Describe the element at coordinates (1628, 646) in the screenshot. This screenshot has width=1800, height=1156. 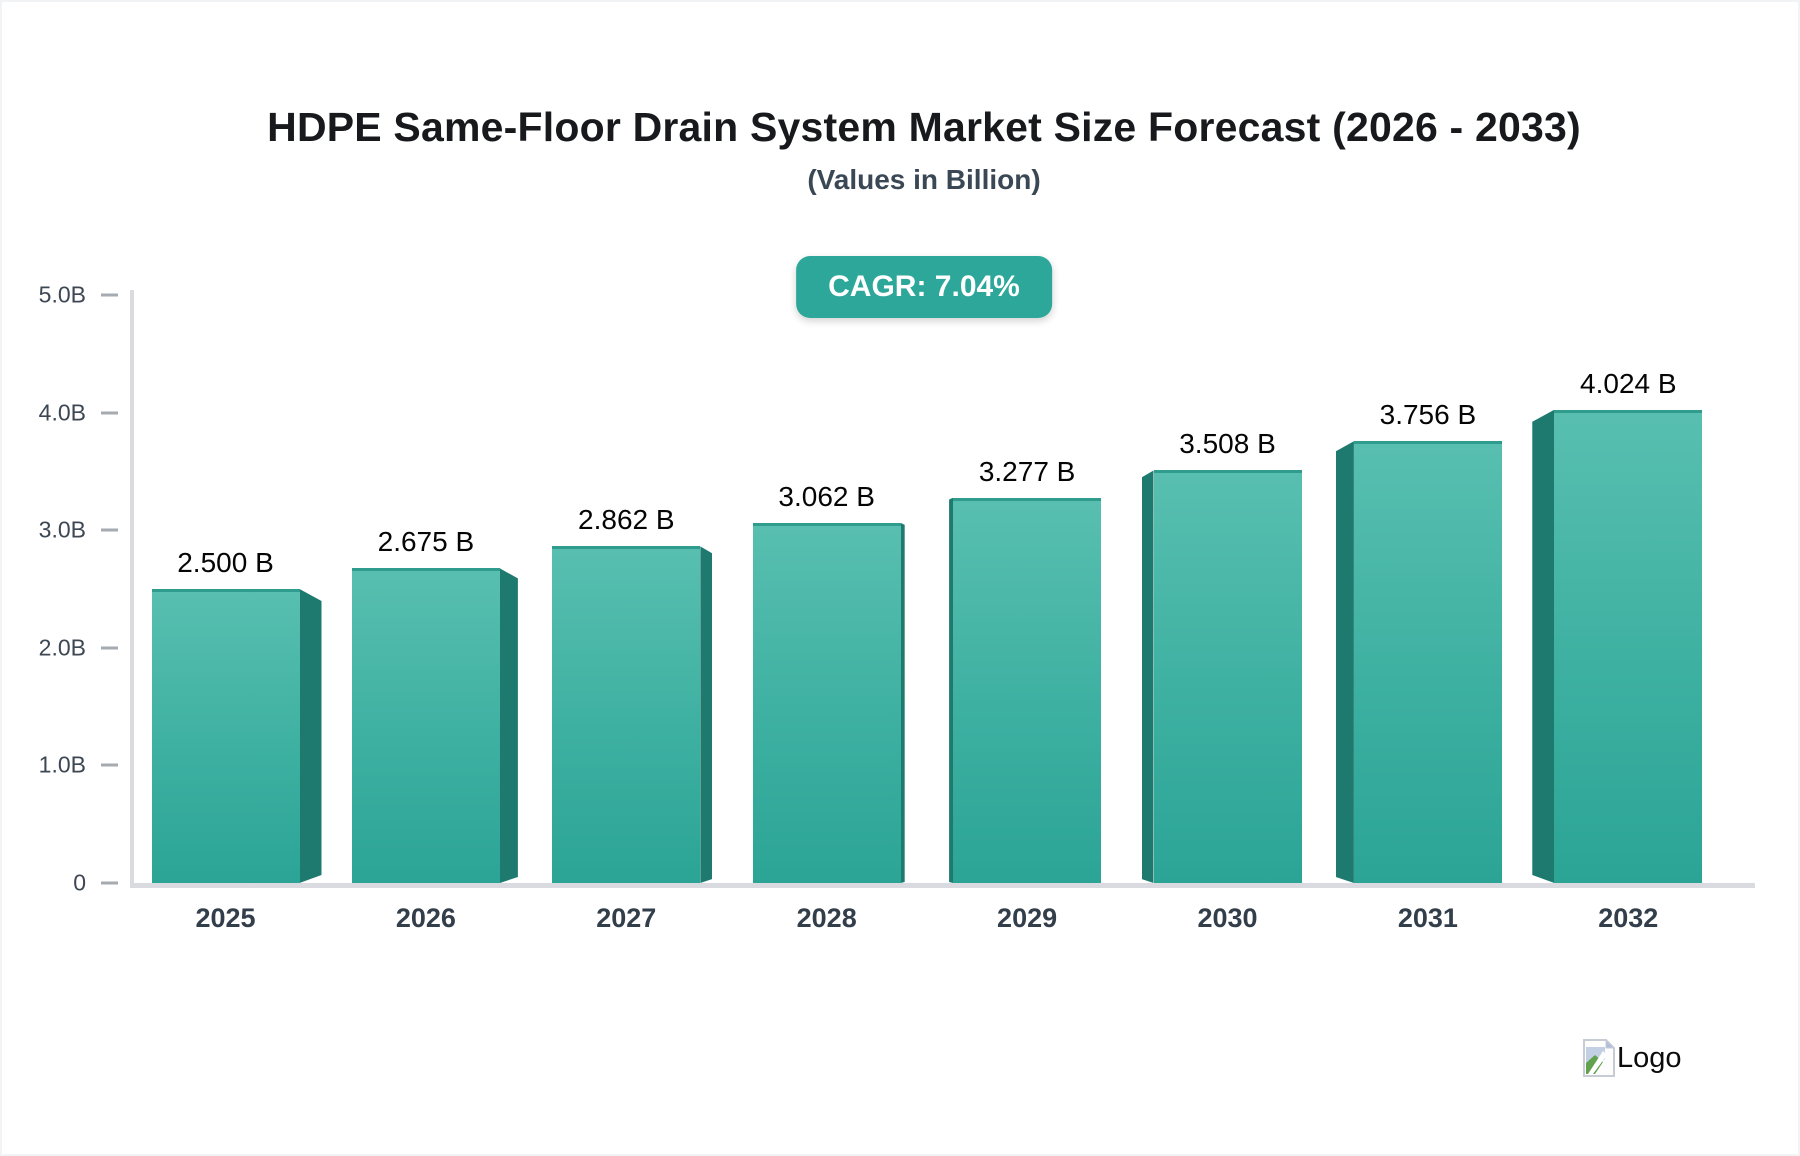
I see `bar-2032` at that location.